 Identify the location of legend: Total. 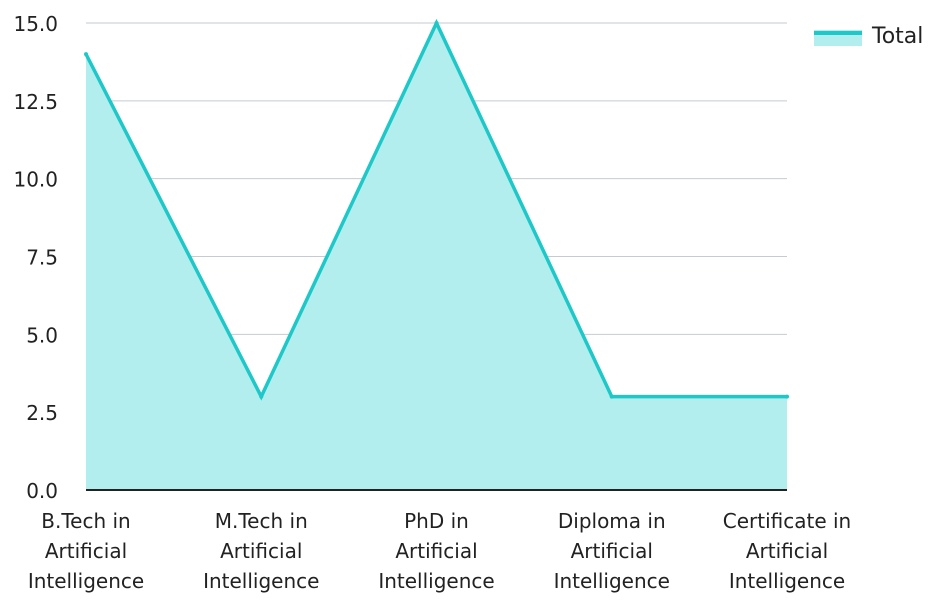
(868, 36).